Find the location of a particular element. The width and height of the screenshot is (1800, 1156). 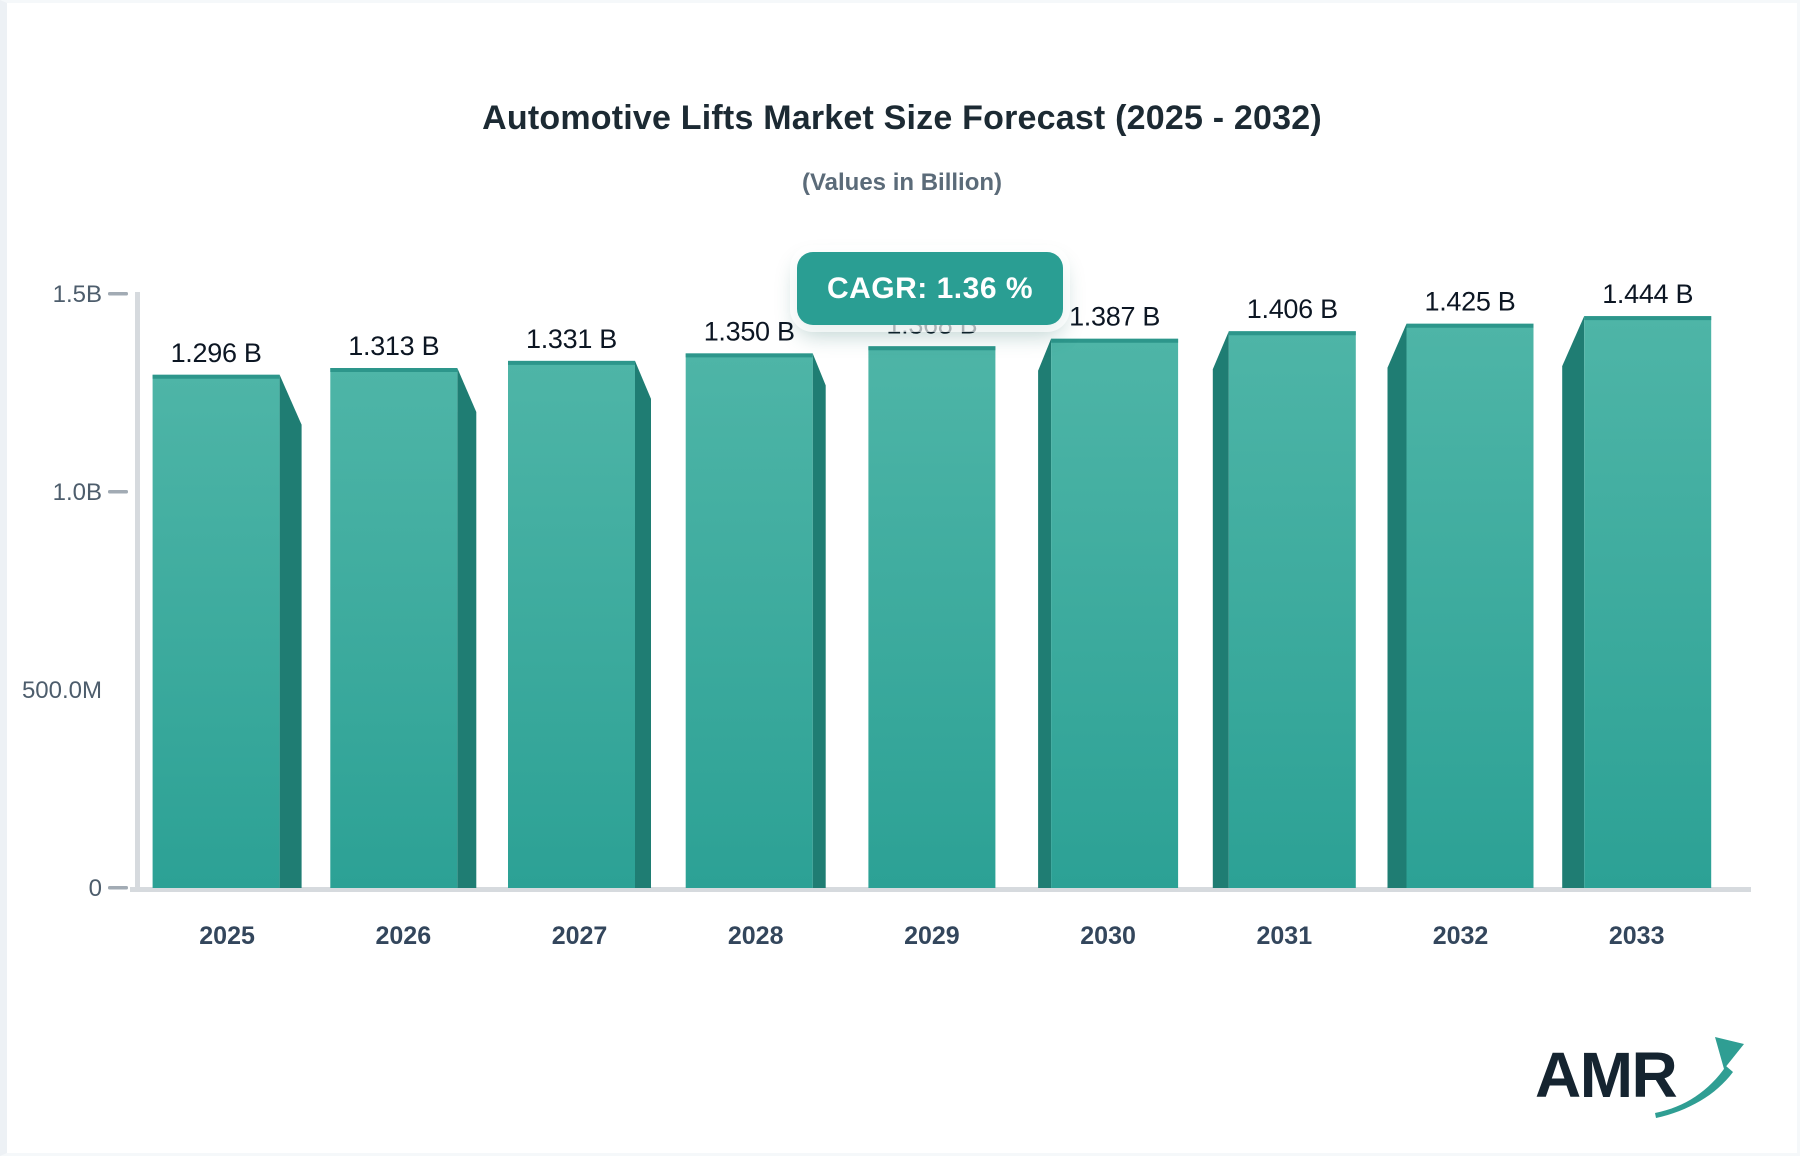

cagr-badge-label: CAGR: 1.36 % is located at coordinates (930, 288).